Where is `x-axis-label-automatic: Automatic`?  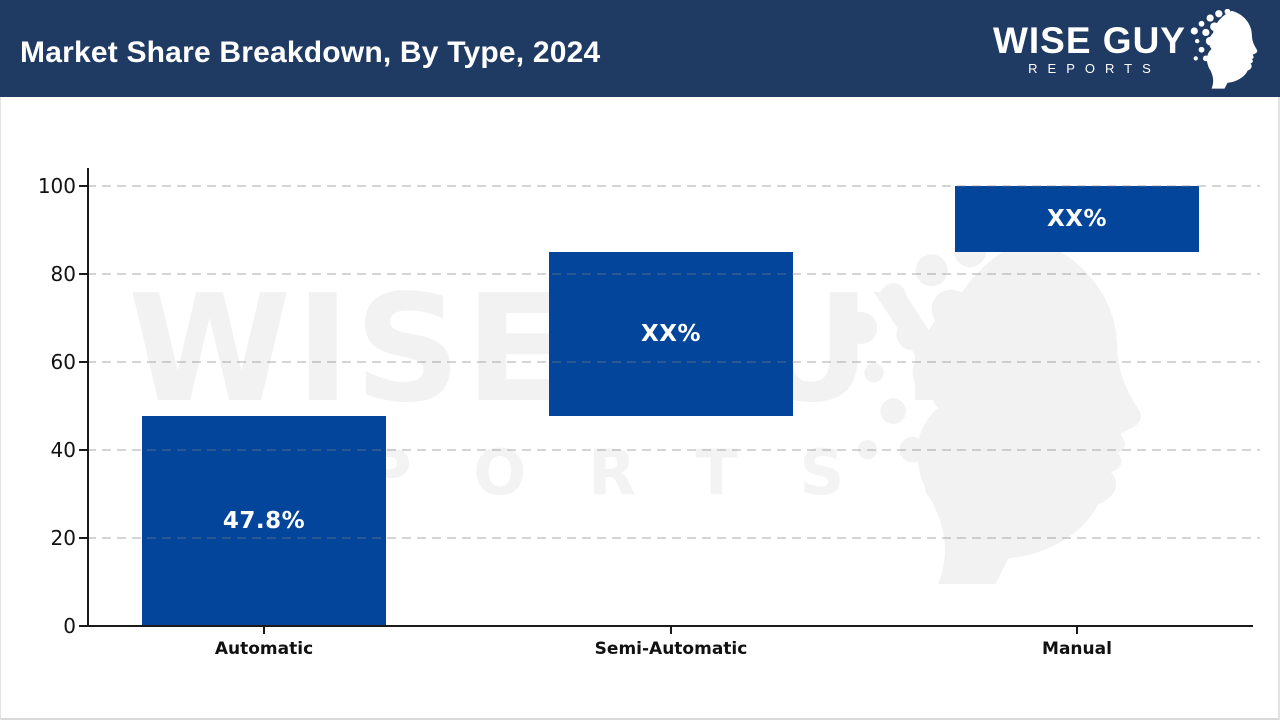 x-axis-label-automatic: Automatic is located at coordinates (264, 649).